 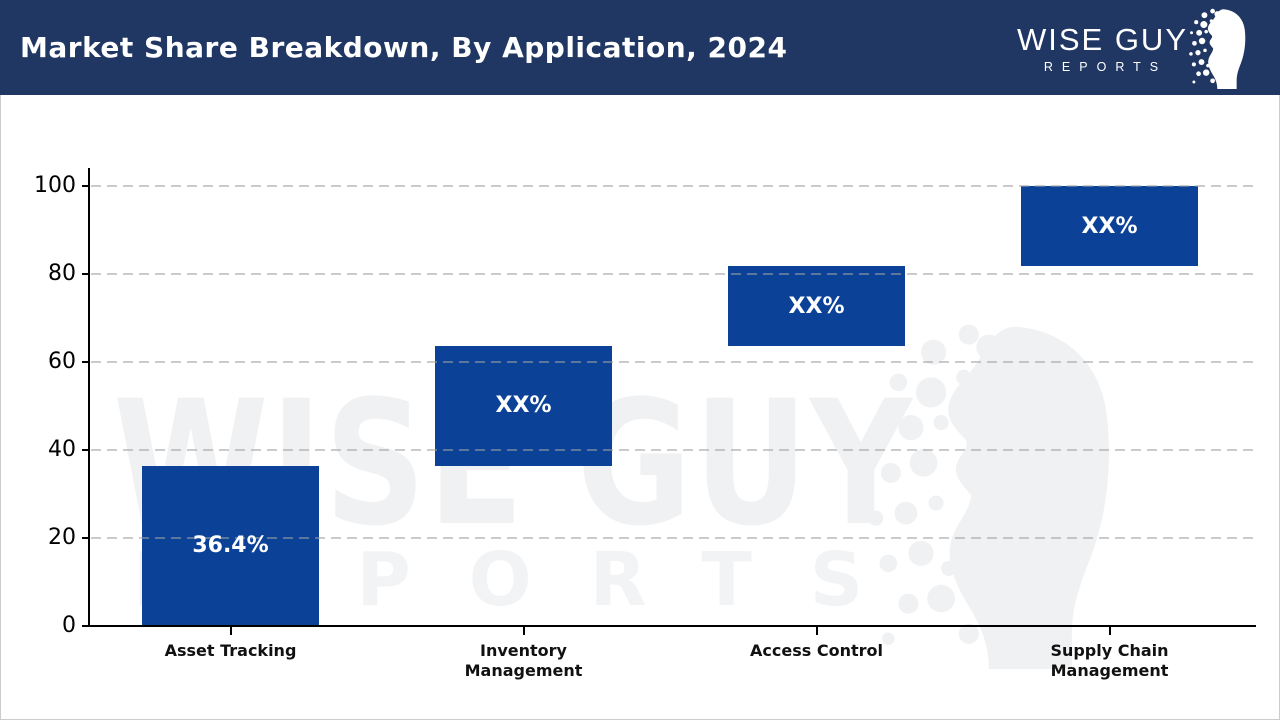 I want to click on logo: WISE GUY REPORTS, so click(x=1141, y=48).